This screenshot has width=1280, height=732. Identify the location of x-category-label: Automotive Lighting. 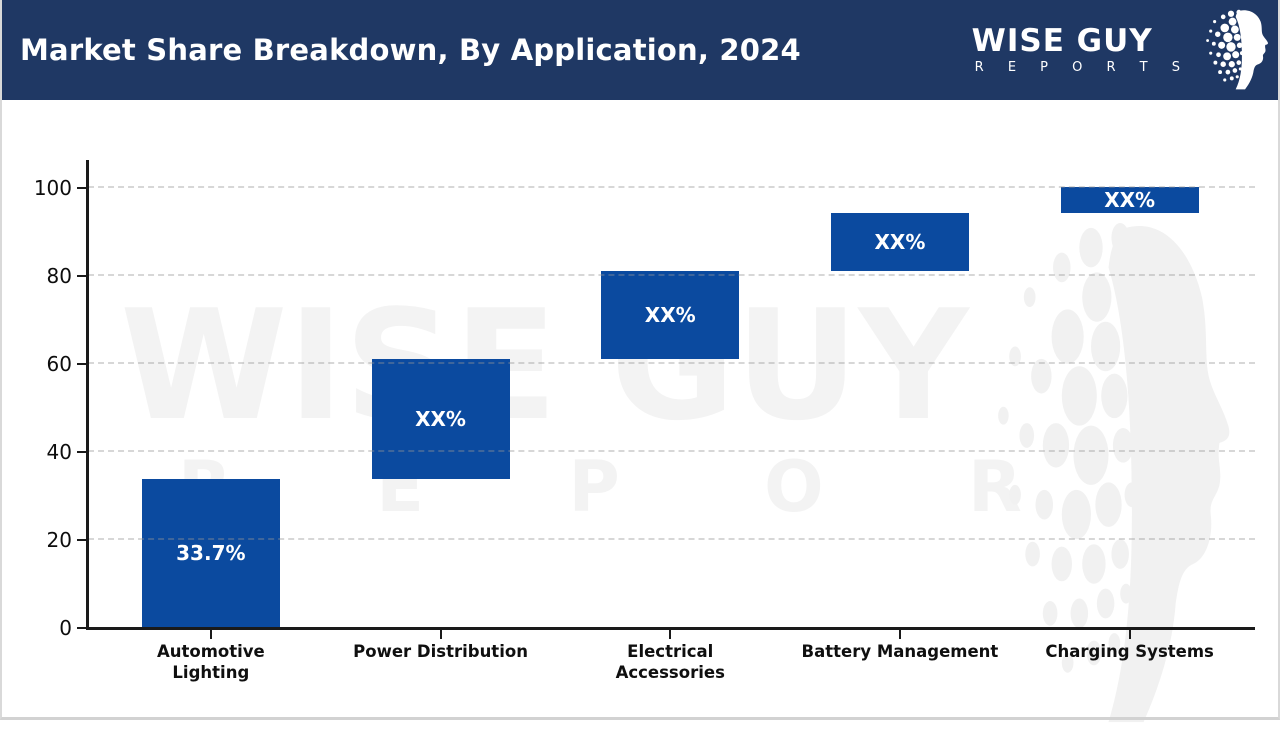
(210, 662).